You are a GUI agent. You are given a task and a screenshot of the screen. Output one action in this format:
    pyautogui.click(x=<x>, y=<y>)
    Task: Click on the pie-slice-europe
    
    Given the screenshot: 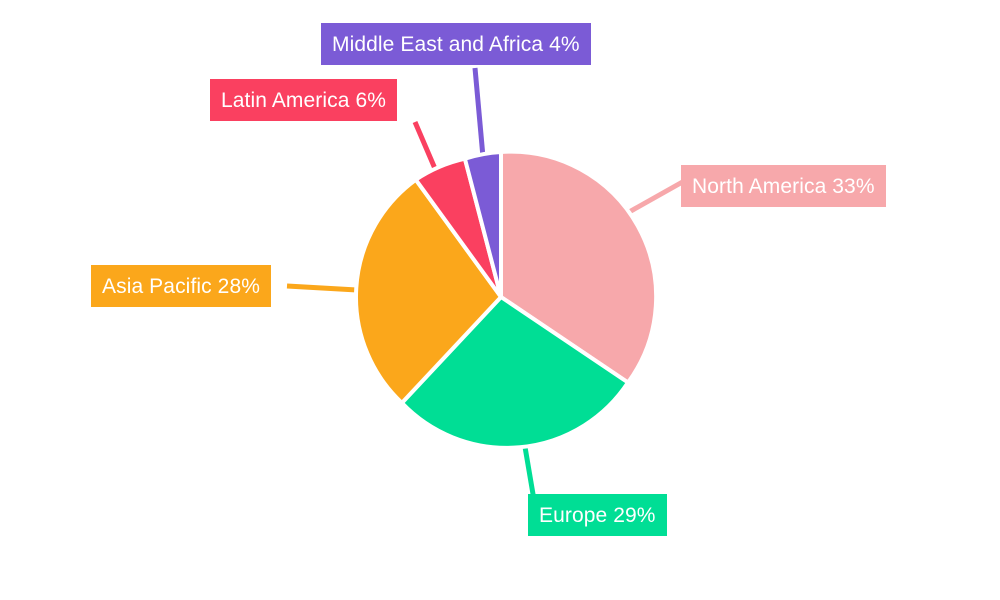 What is the action you would take?
    pyautogui.click(x=515, y=372)
    